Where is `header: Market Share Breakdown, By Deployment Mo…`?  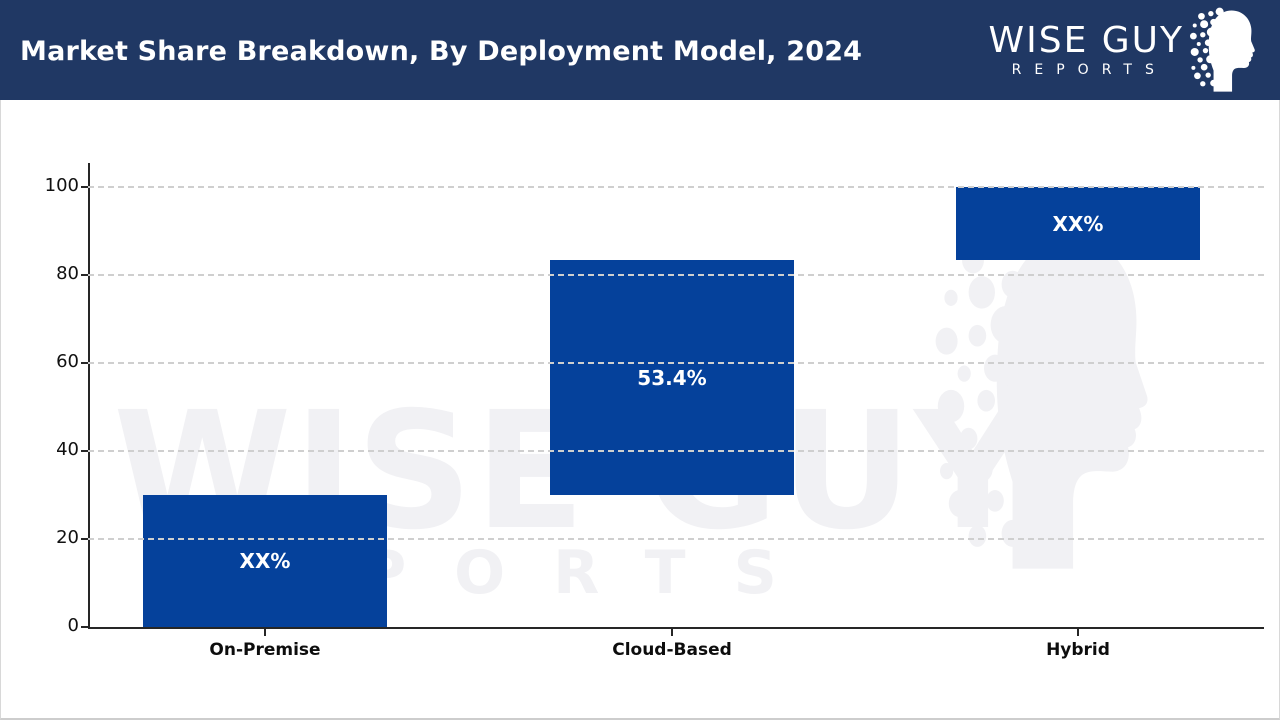 header: Market Share Breakdown, By Deployment Mo… is located at coordinates (640, 50).